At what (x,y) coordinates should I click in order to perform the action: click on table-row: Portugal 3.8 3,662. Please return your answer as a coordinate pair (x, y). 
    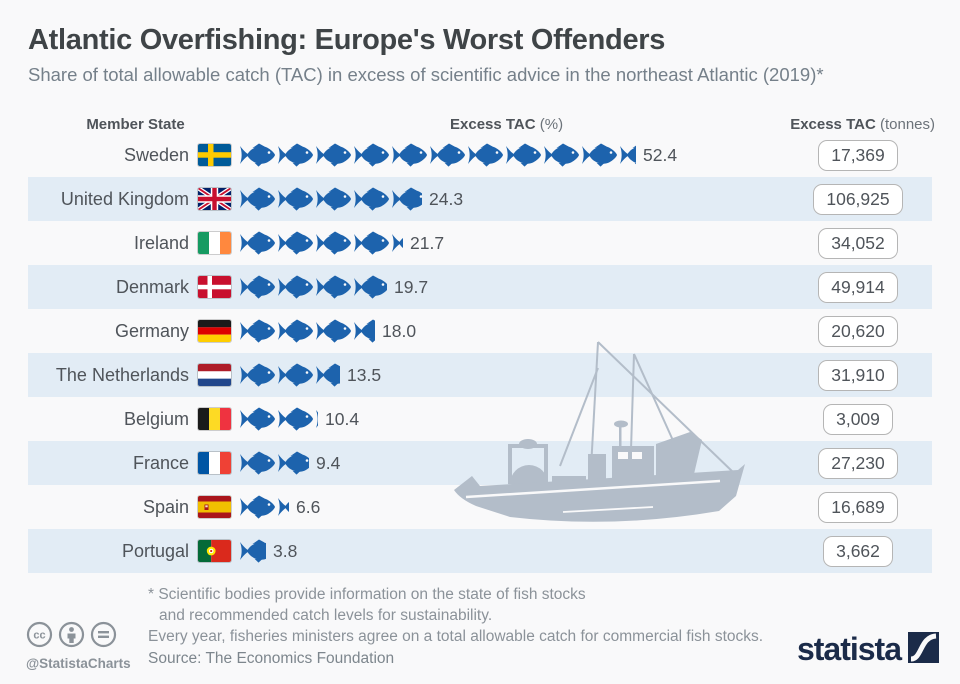
    Looking at the image, I should click on (480, 551).